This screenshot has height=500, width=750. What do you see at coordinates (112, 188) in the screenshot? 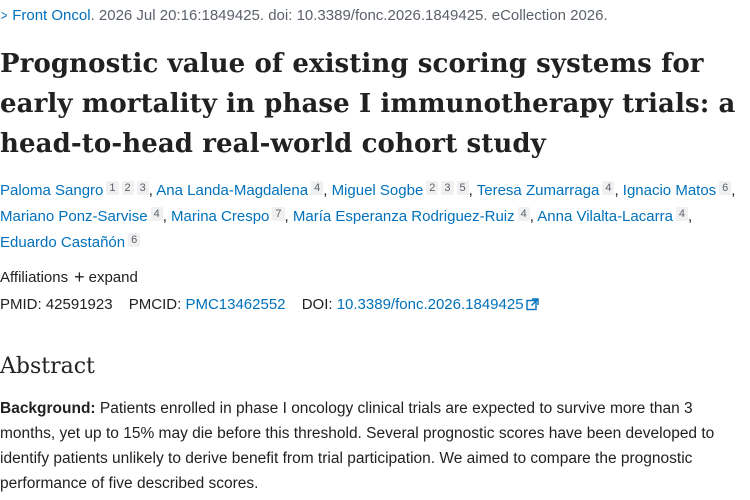
I see `affiliation-number: 1` at bounding box center [112, 188].